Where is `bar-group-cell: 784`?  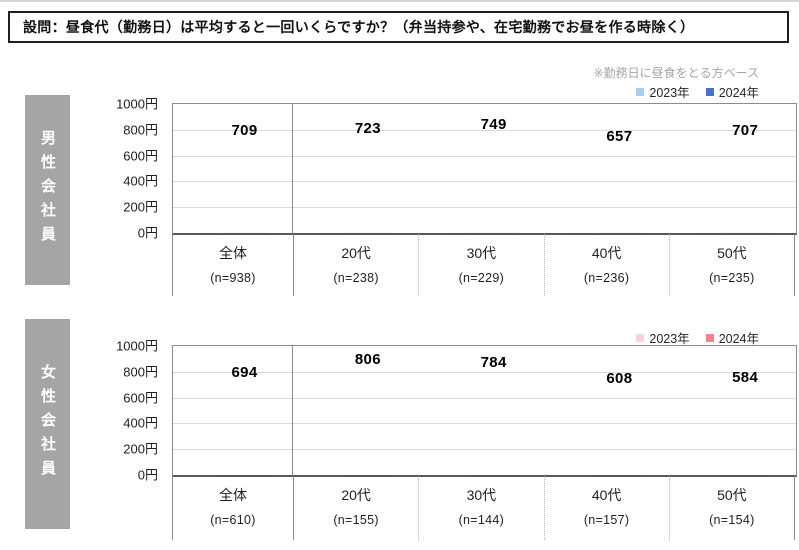 bar-group-cell: 784 is located at coordinates (482, 410).